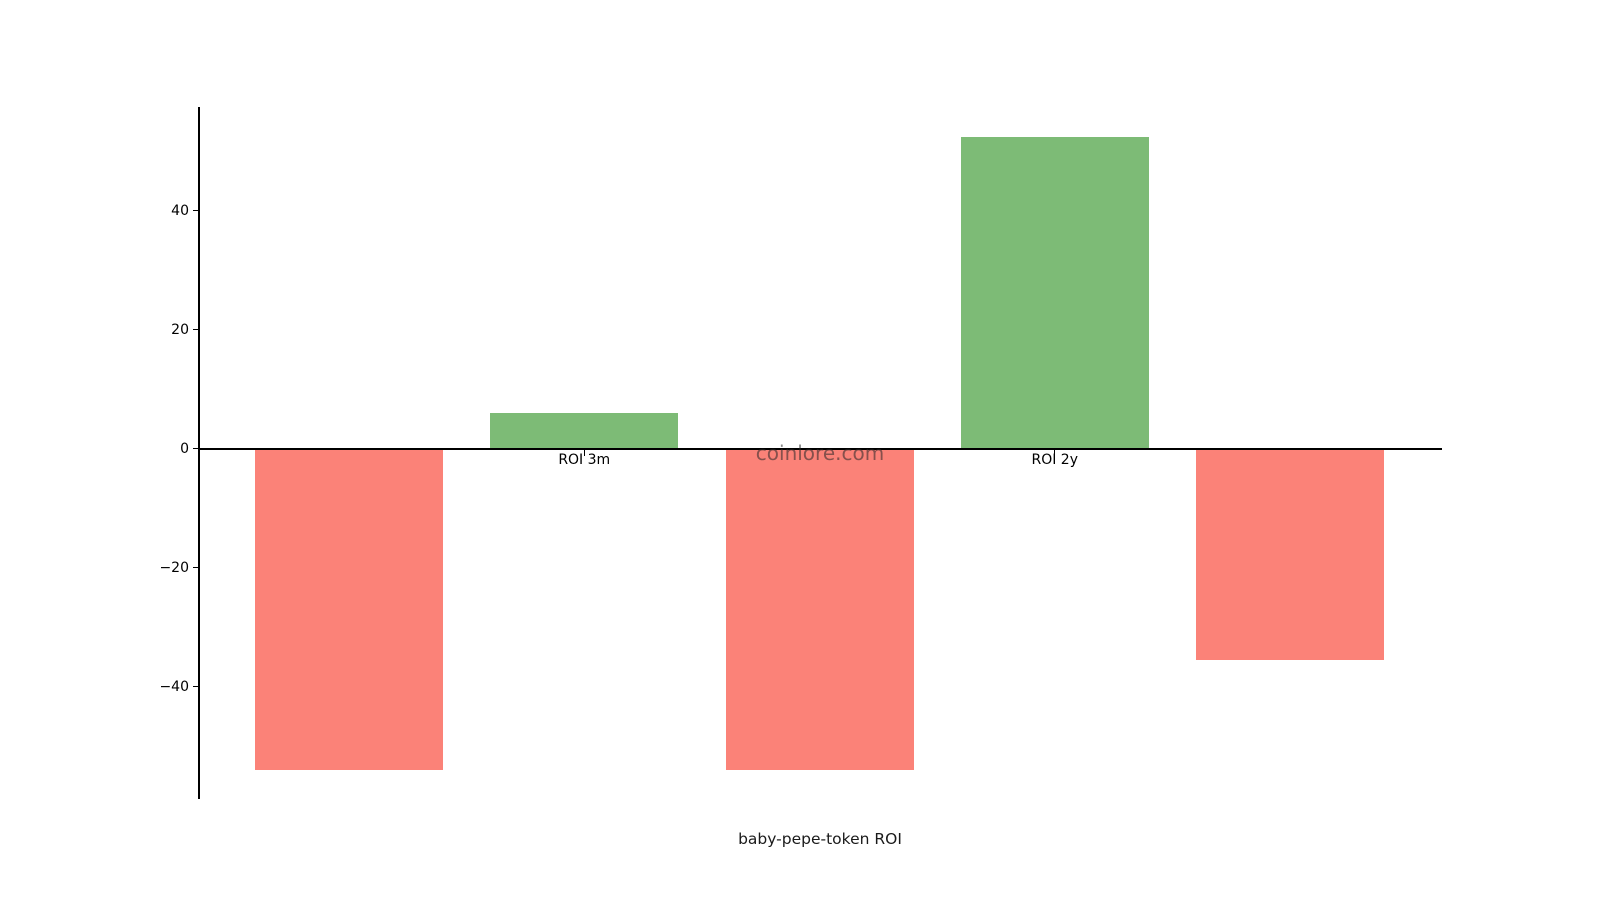  What do you see at coordinates (174, 567) in the screenshot?
I see `y-tick-label: −20` at bounding box center [174, 567].